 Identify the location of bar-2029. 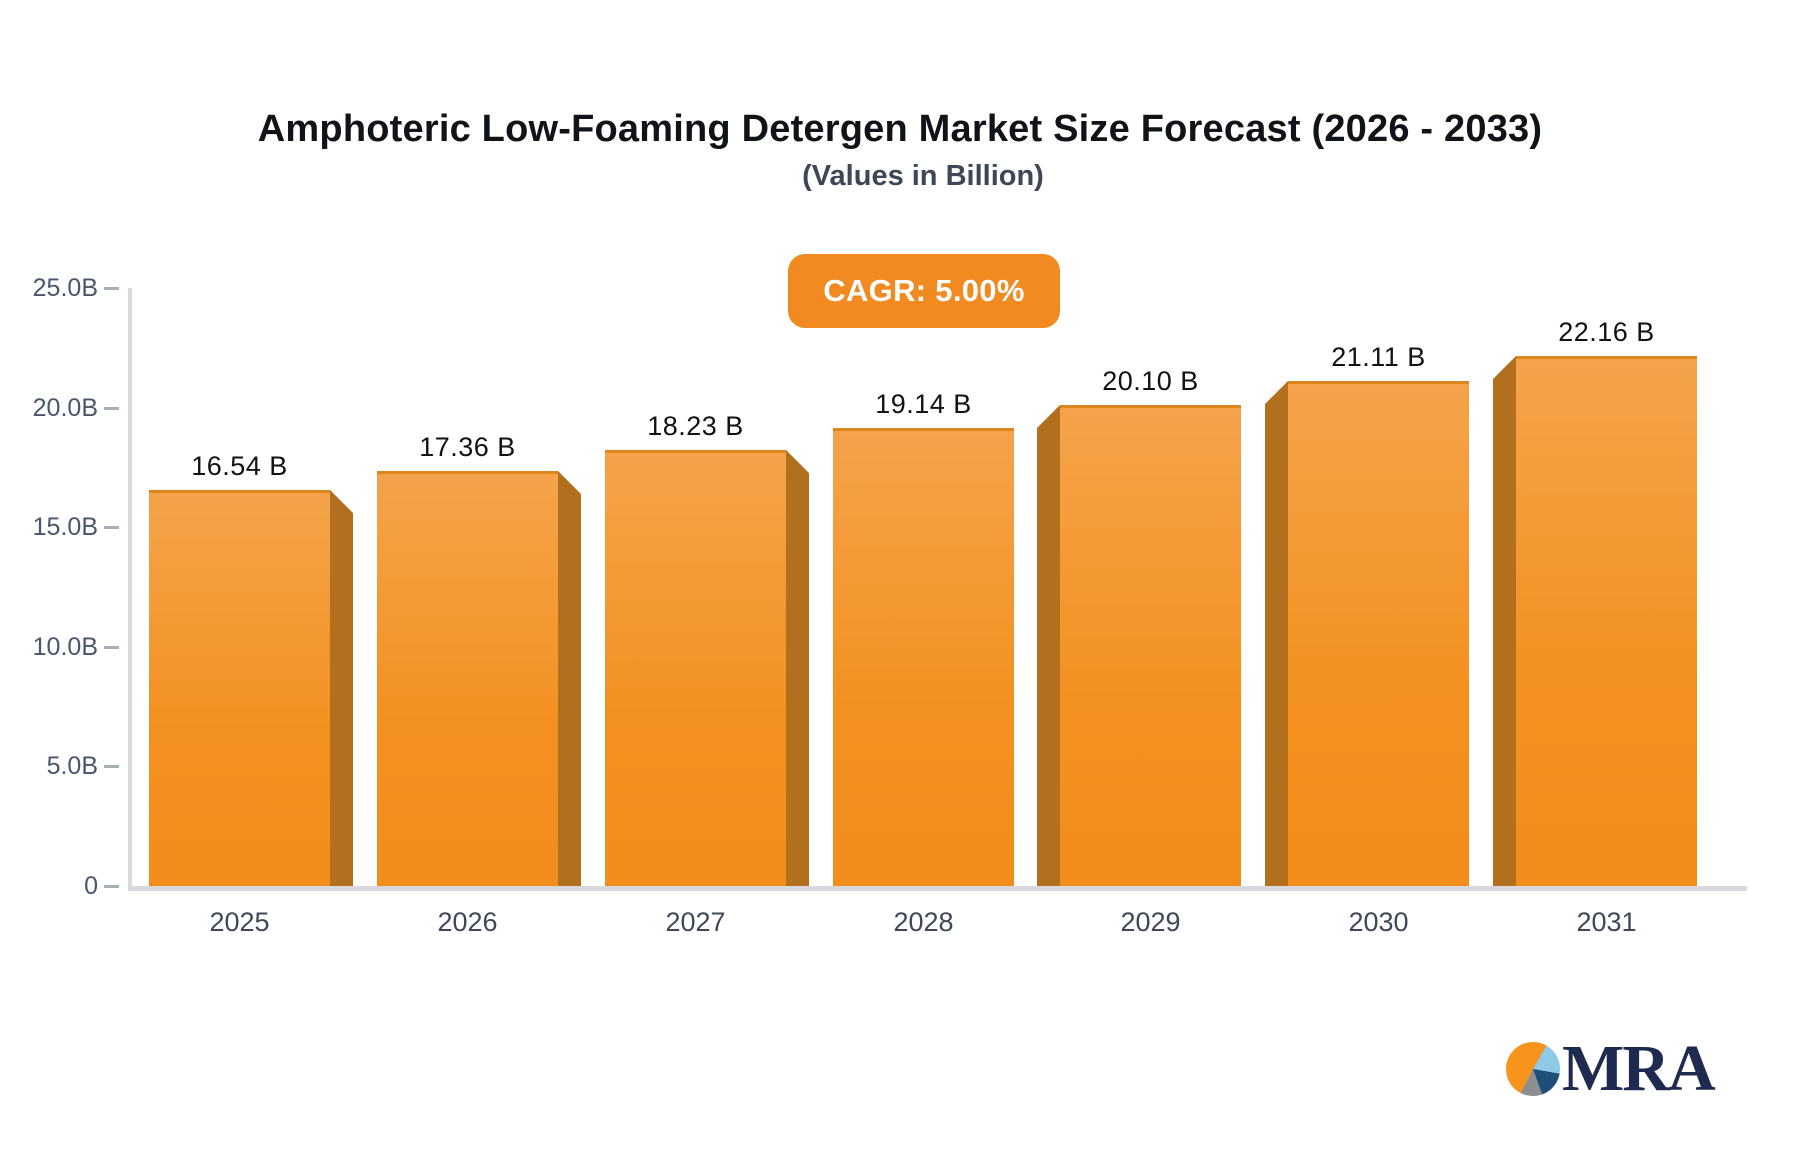
(1150, 645).